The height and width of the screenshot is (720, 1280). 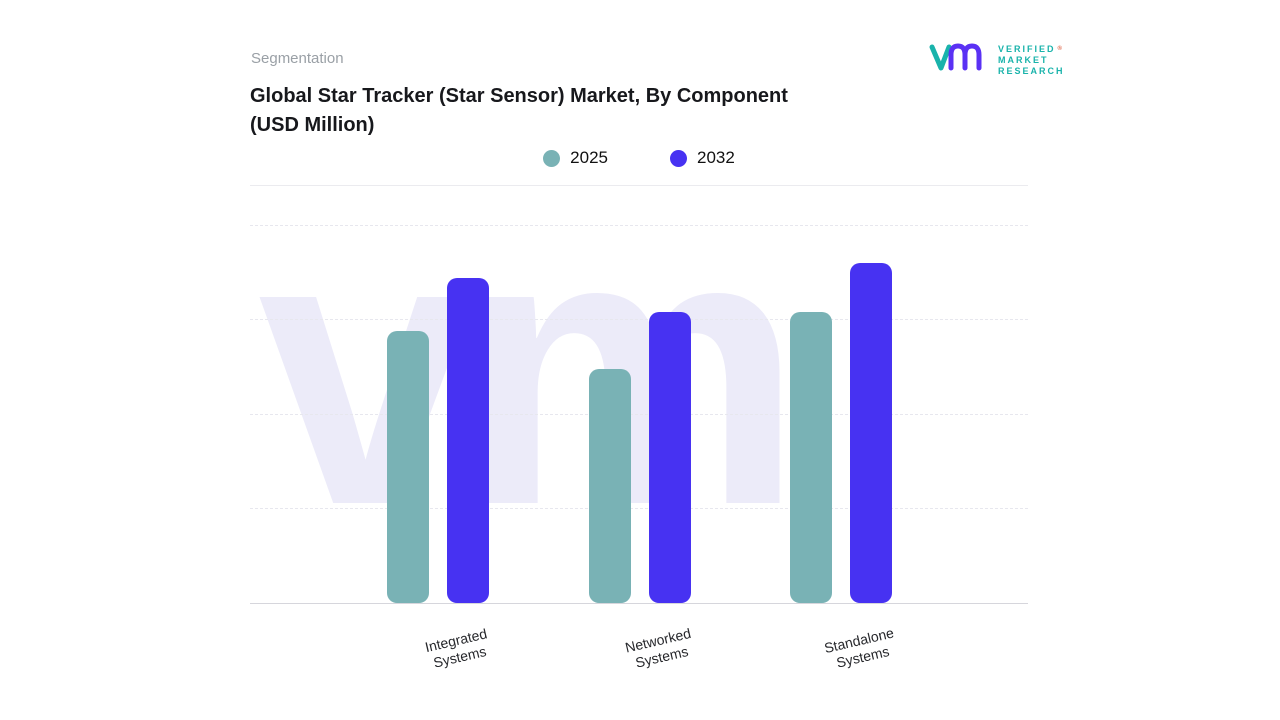 I want to click on bar-2032-integrated-systems, so click(x=468, y=440).